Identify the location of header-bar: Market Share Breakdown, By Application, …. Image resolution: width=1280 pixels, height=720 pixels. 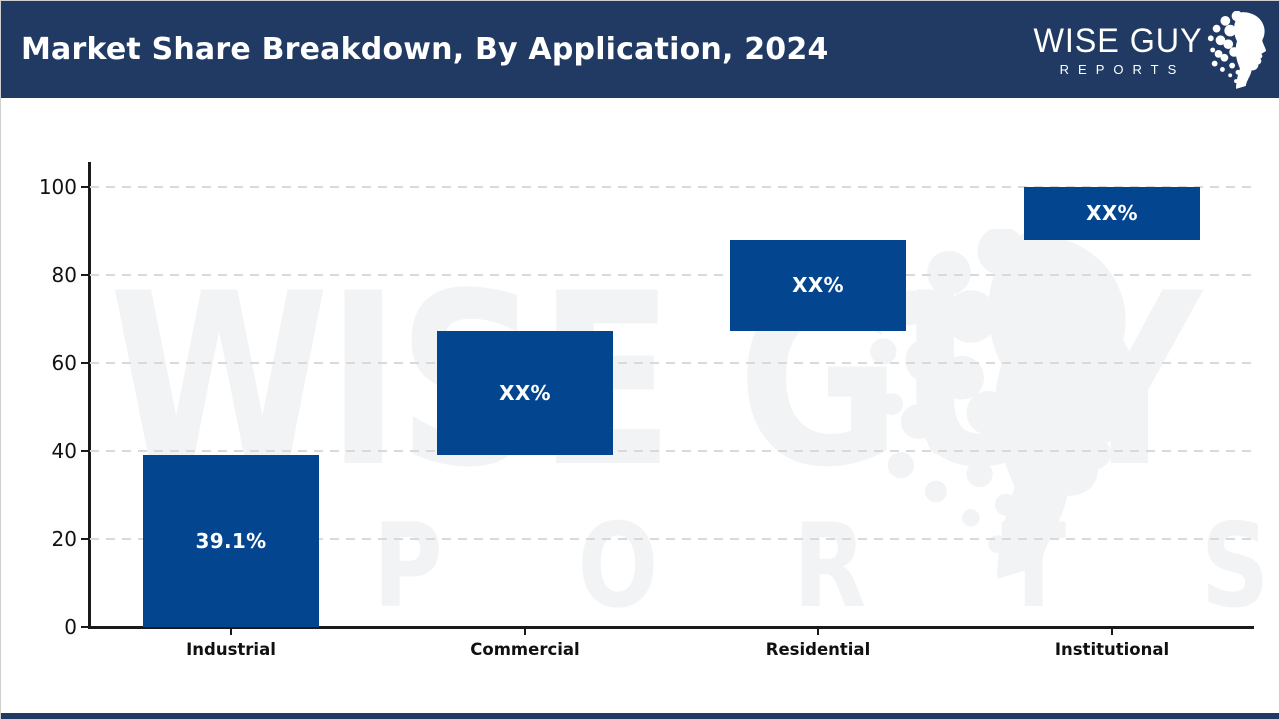
(640, 49).